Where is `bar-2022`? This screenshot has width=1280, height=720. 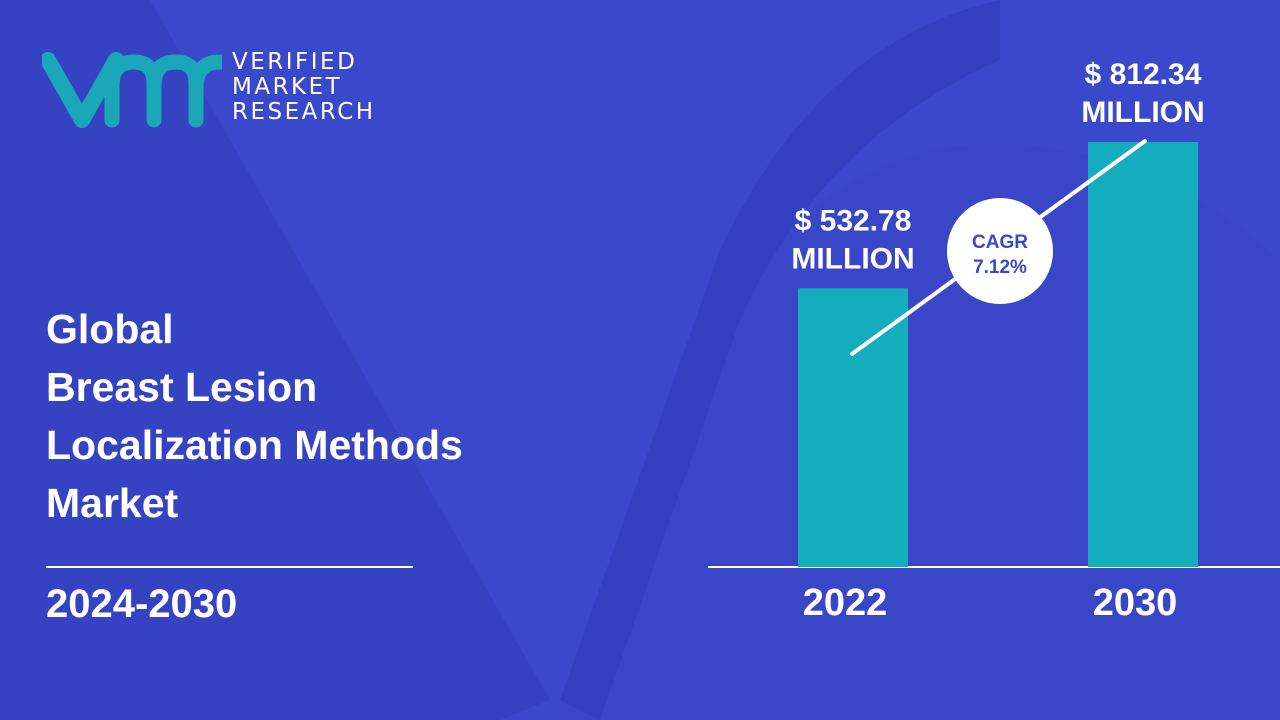
bar-2022 is located at coordinates (853, 427).